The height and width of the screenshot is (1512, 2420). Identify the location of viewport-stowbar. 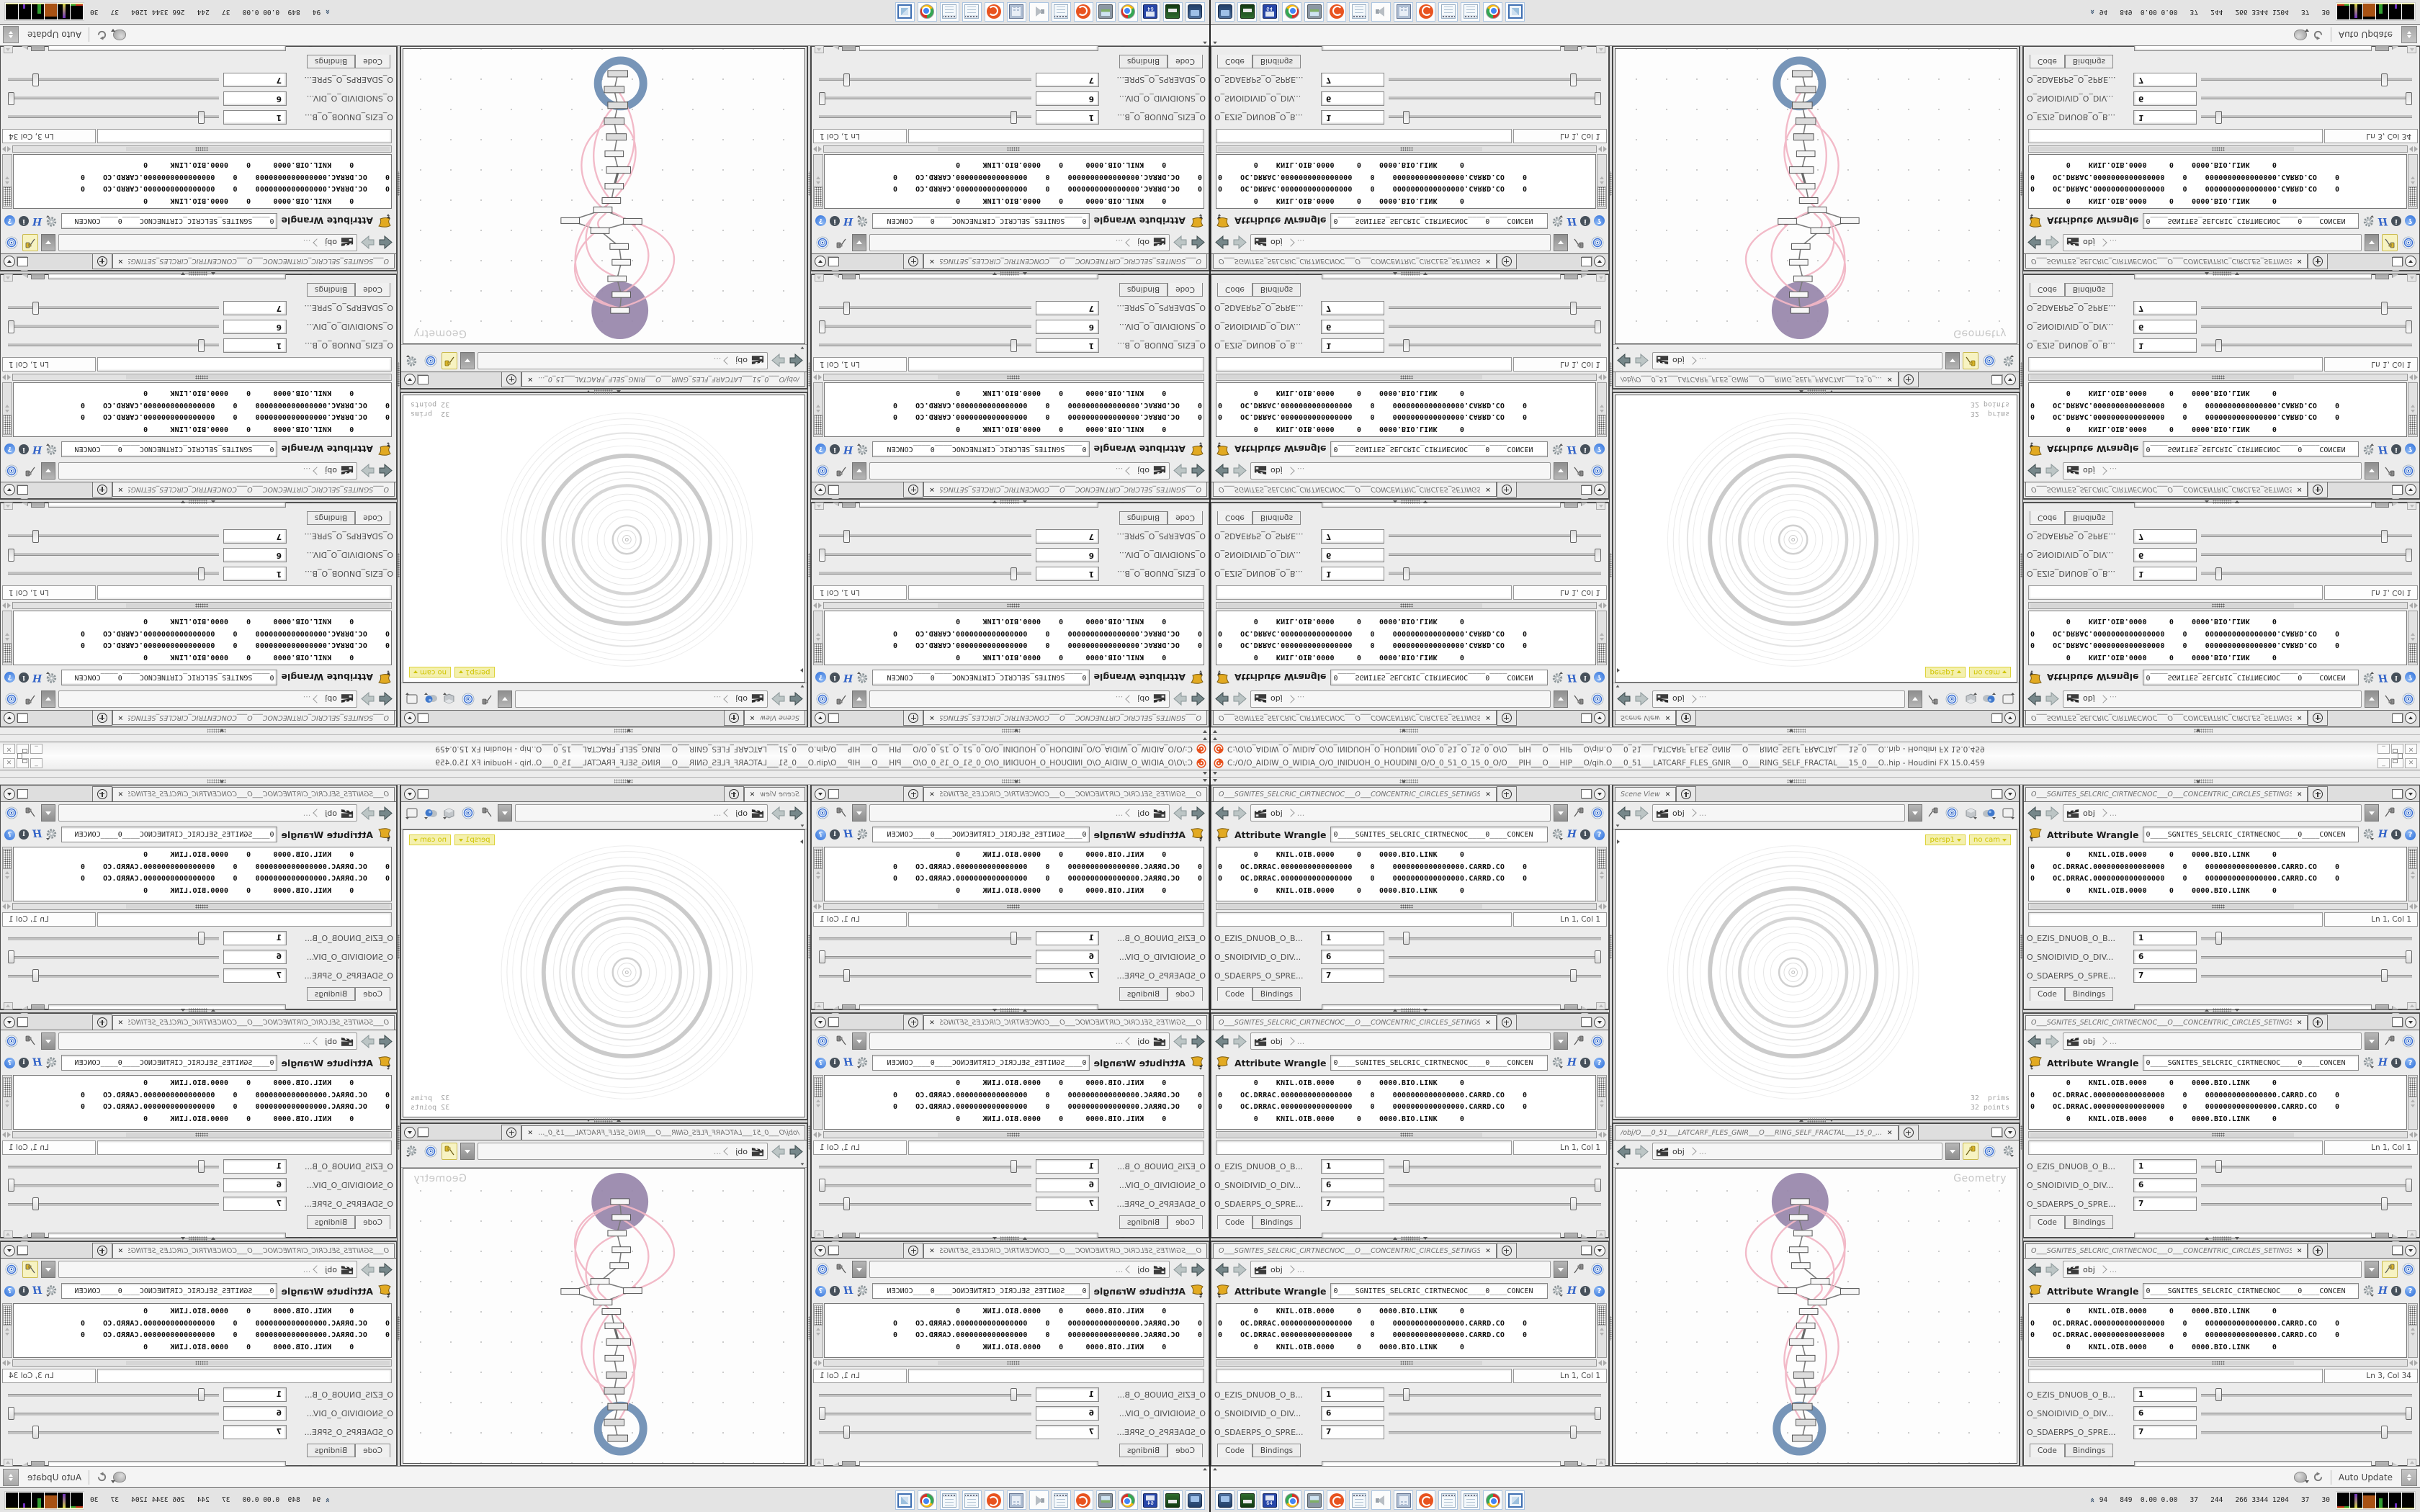
(604, 685).